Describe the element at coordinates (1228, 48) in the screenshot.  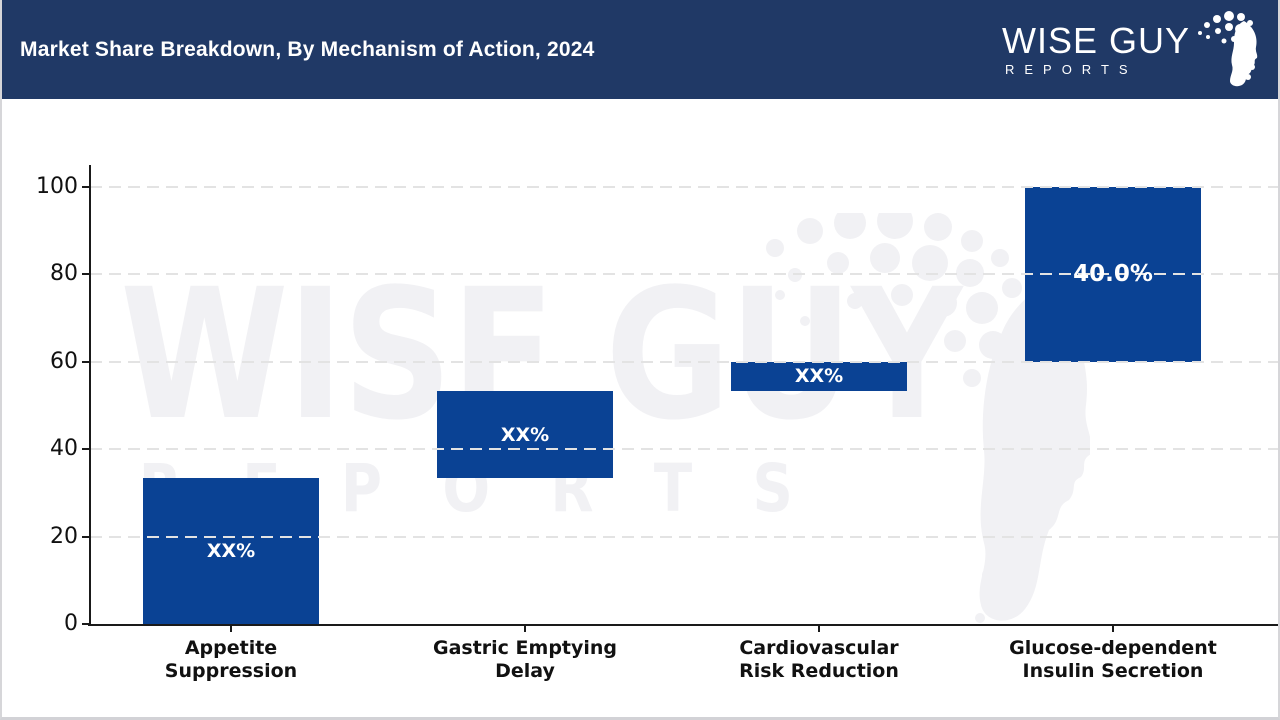
I see `logo-face-icon` at that location.